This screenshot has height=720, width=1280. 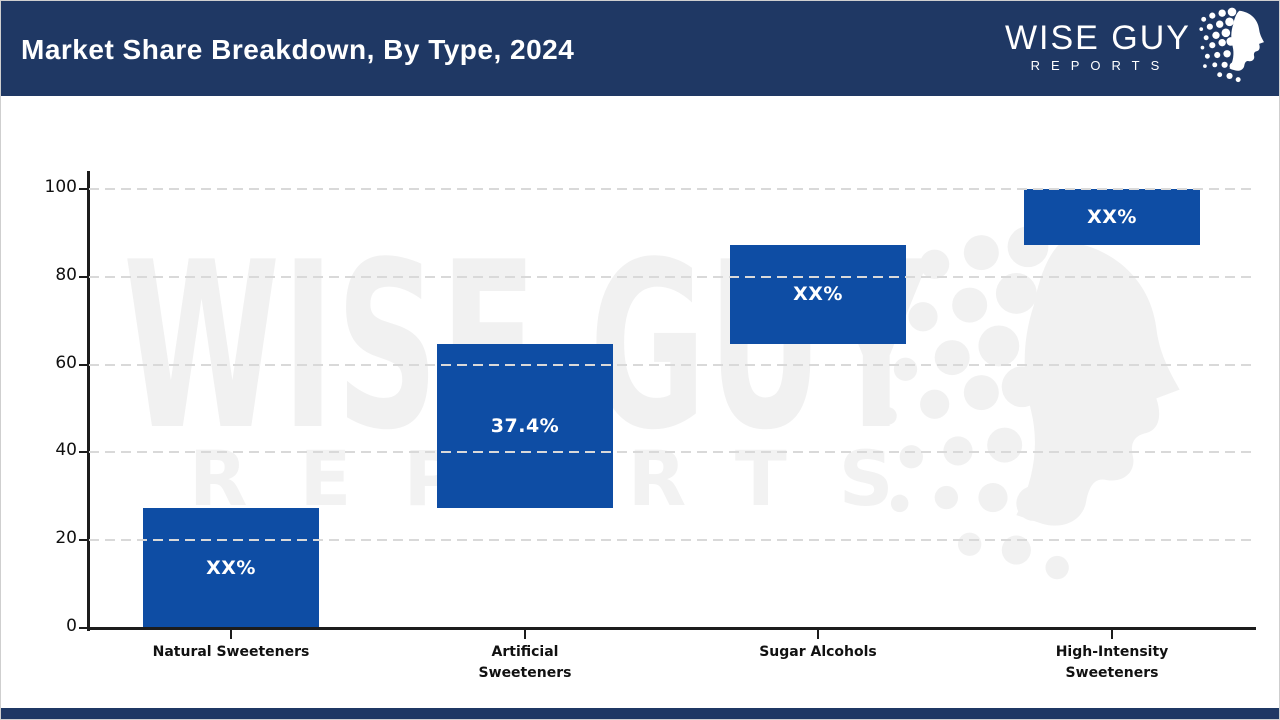 I want to click on chart-title: Market Share Breakdown, By Type, 2024, so click(x=298, y=49).